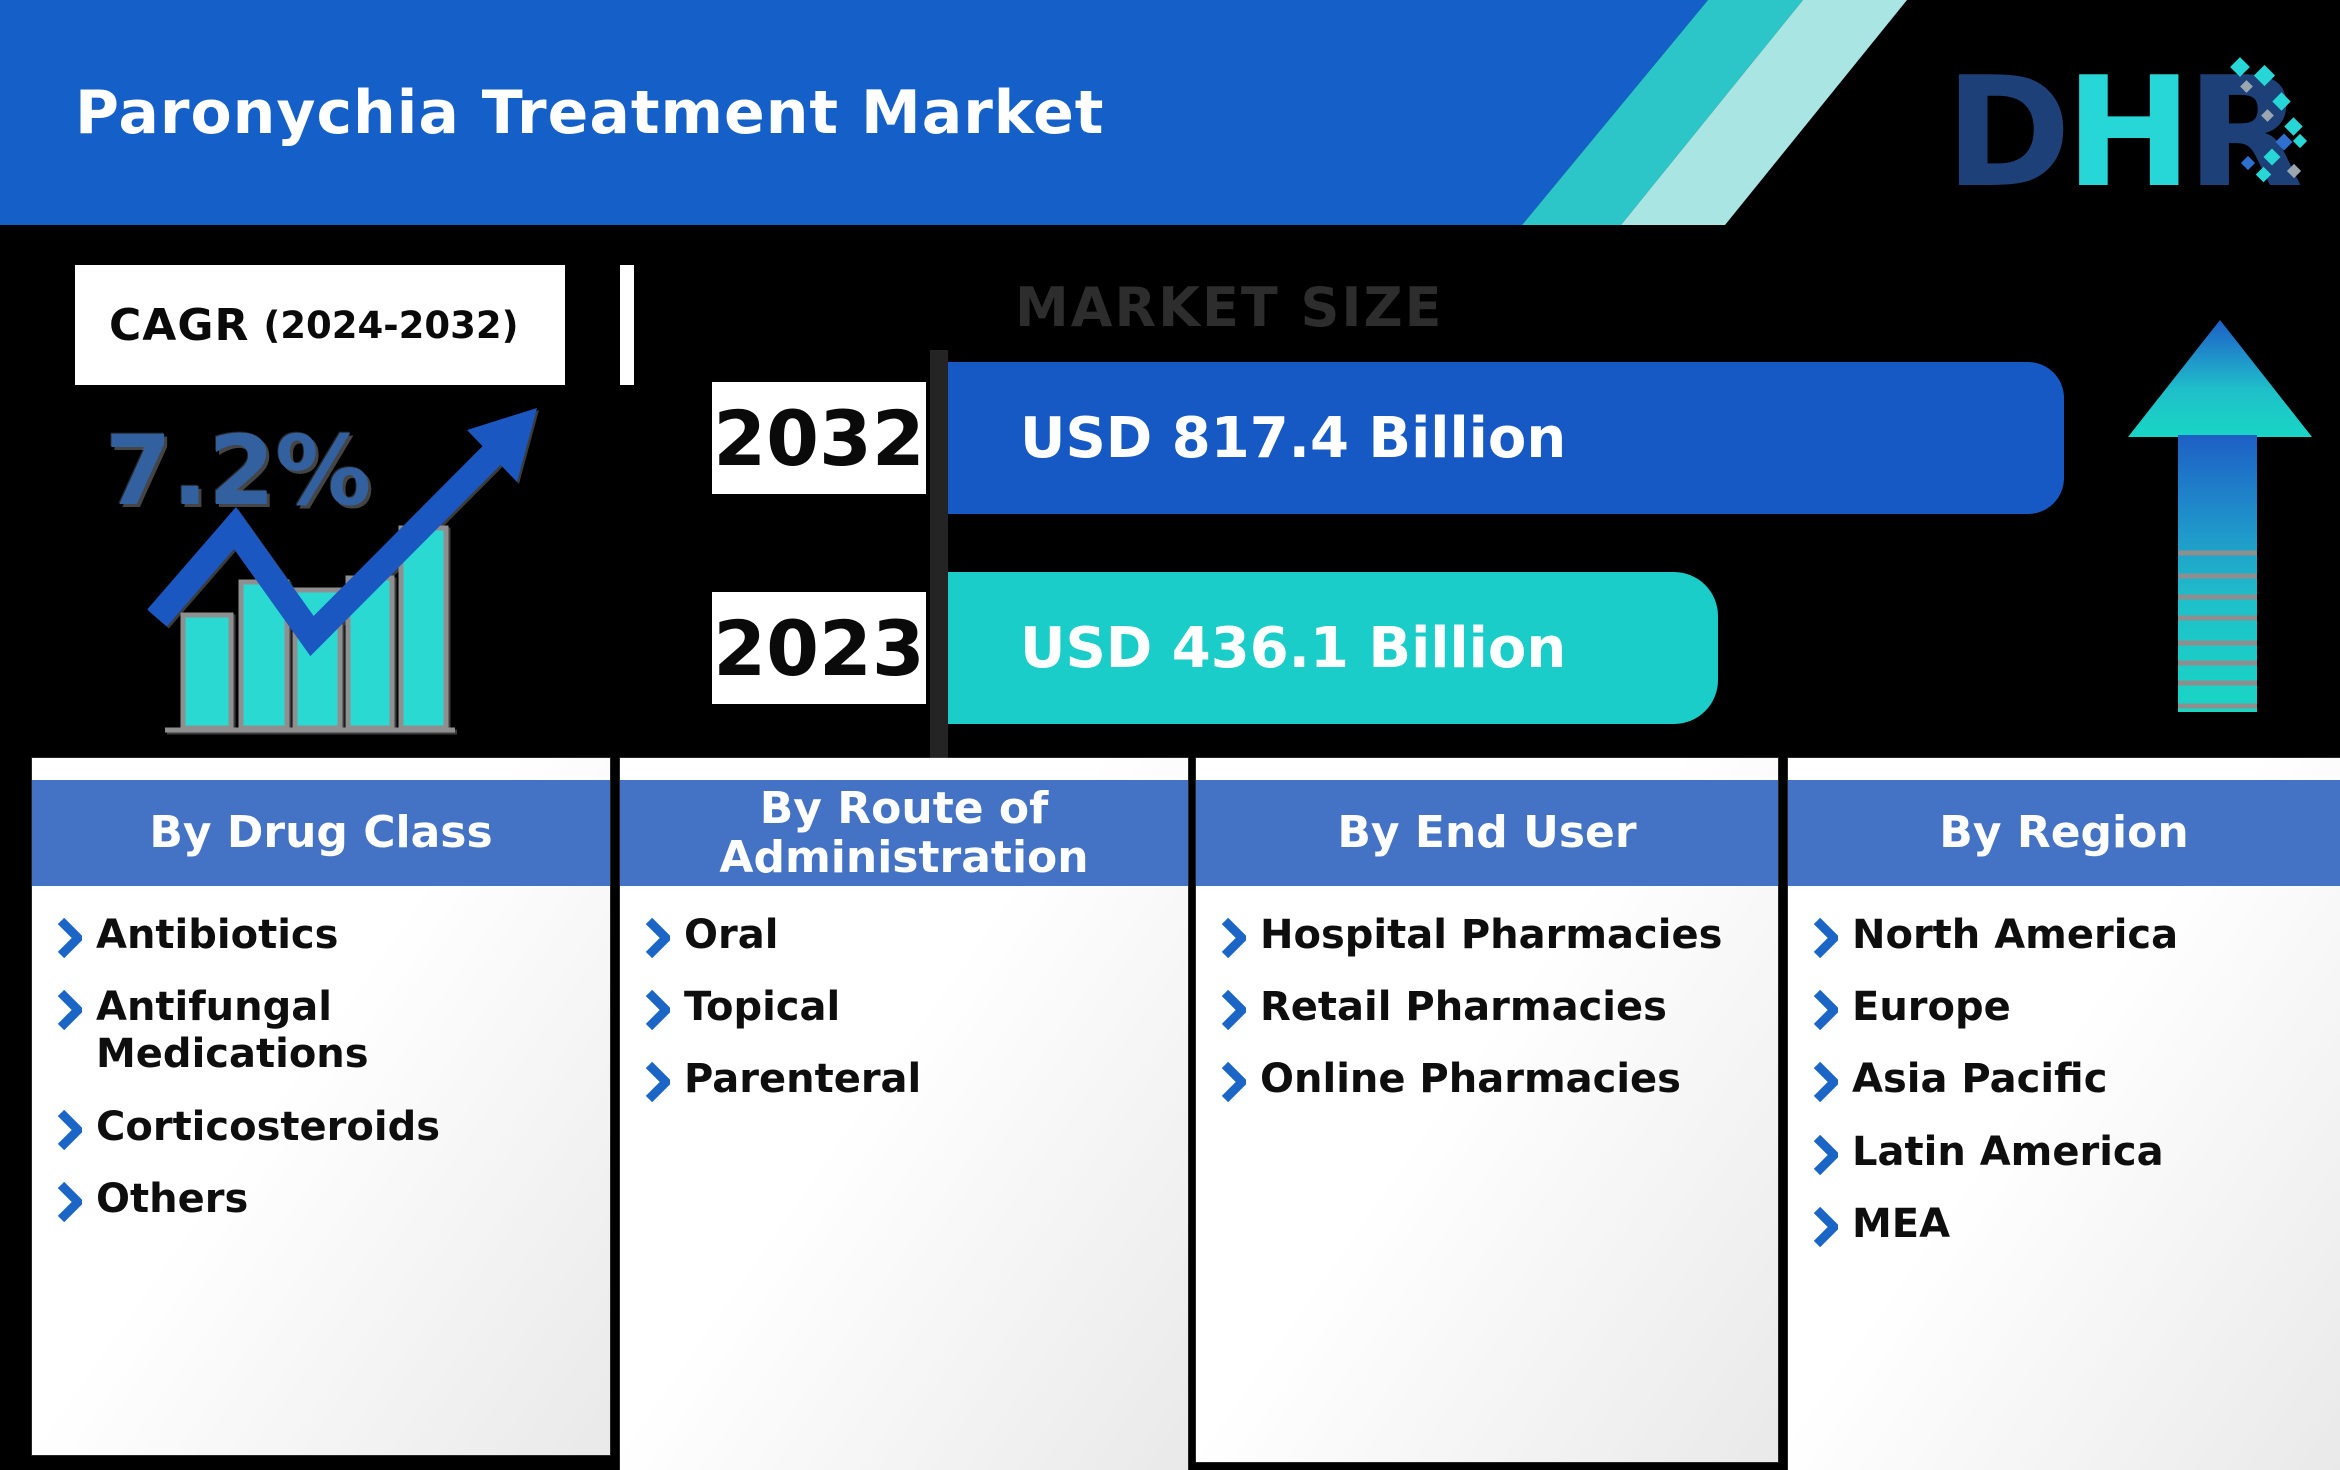  I want to click on market-size-bar: USD 817.4 Billion, so click(1506, 438).